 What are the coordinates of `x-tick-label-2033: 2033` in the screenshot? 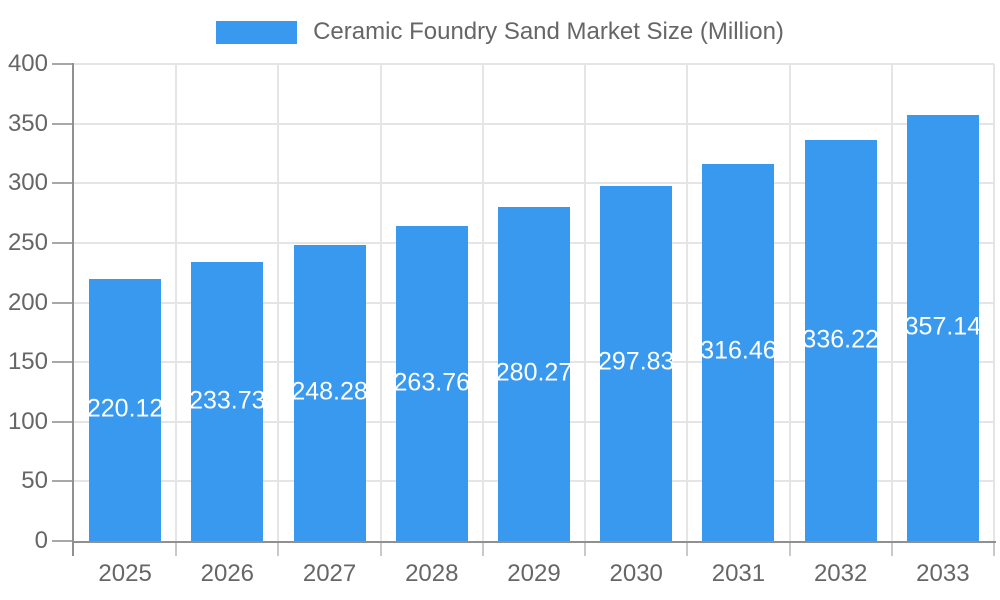 It's located at (943, 573).